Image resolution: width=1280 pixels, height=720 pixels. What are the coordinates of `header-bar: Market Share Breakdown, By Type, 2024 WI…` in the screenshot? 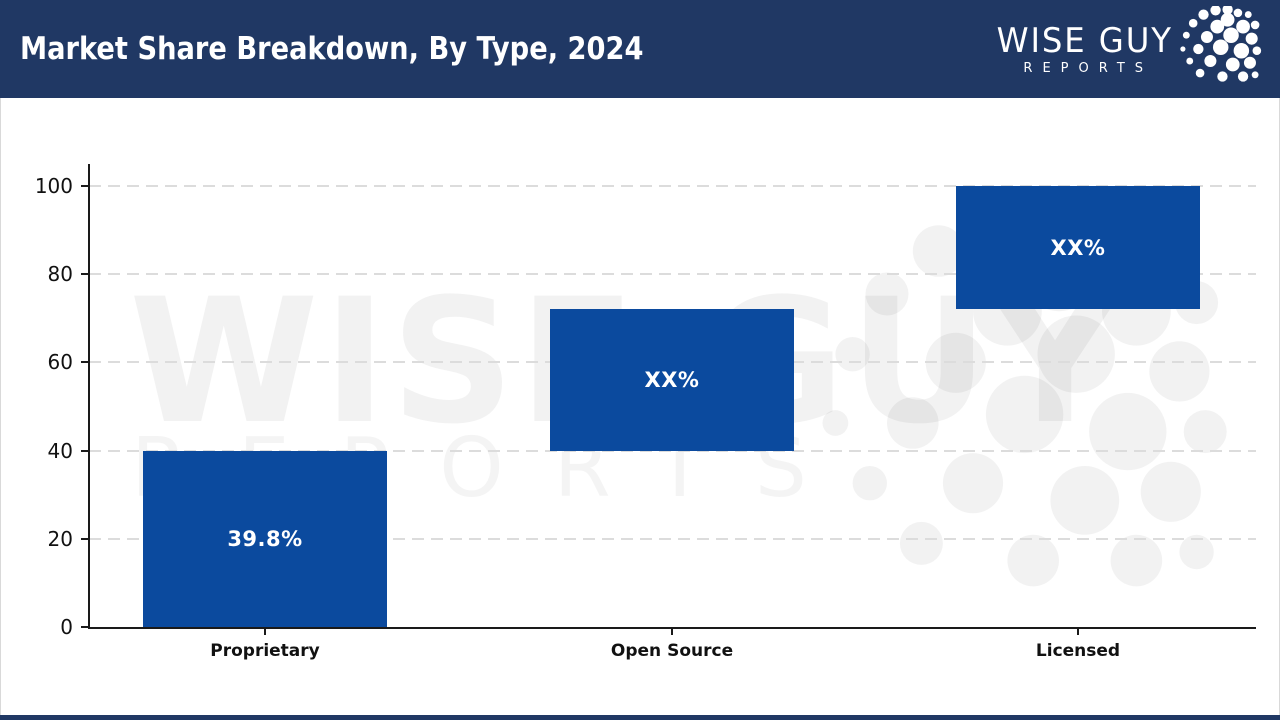 It's located at (640, 49).